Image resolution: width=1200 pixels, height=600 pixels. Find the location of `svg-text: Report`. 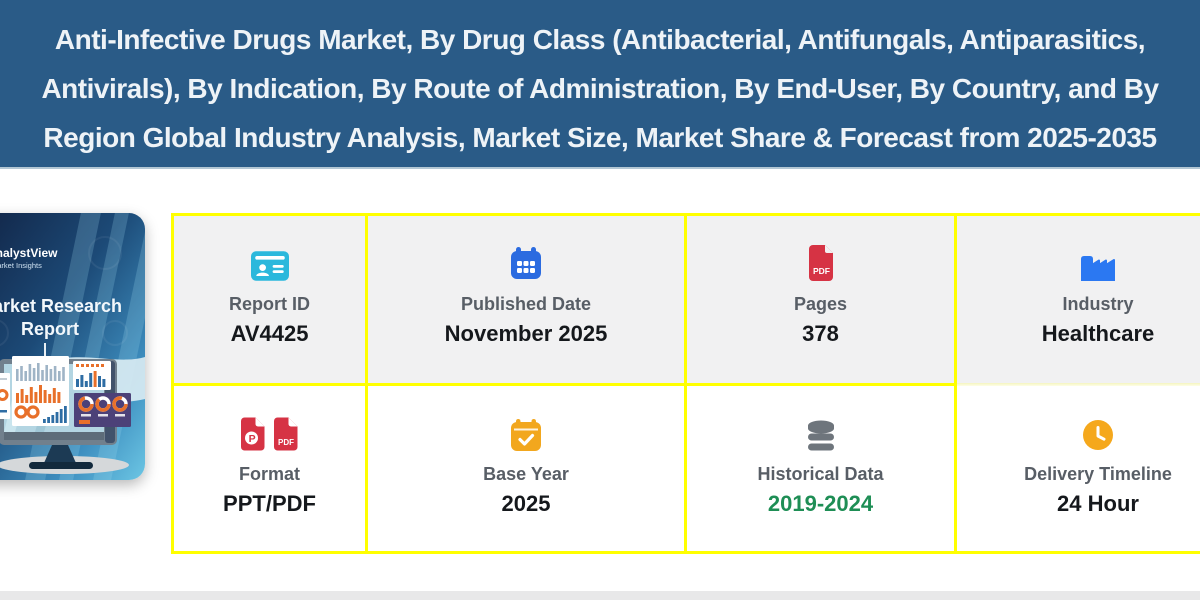

svg-text: Report is located at coordinates (50, 329).